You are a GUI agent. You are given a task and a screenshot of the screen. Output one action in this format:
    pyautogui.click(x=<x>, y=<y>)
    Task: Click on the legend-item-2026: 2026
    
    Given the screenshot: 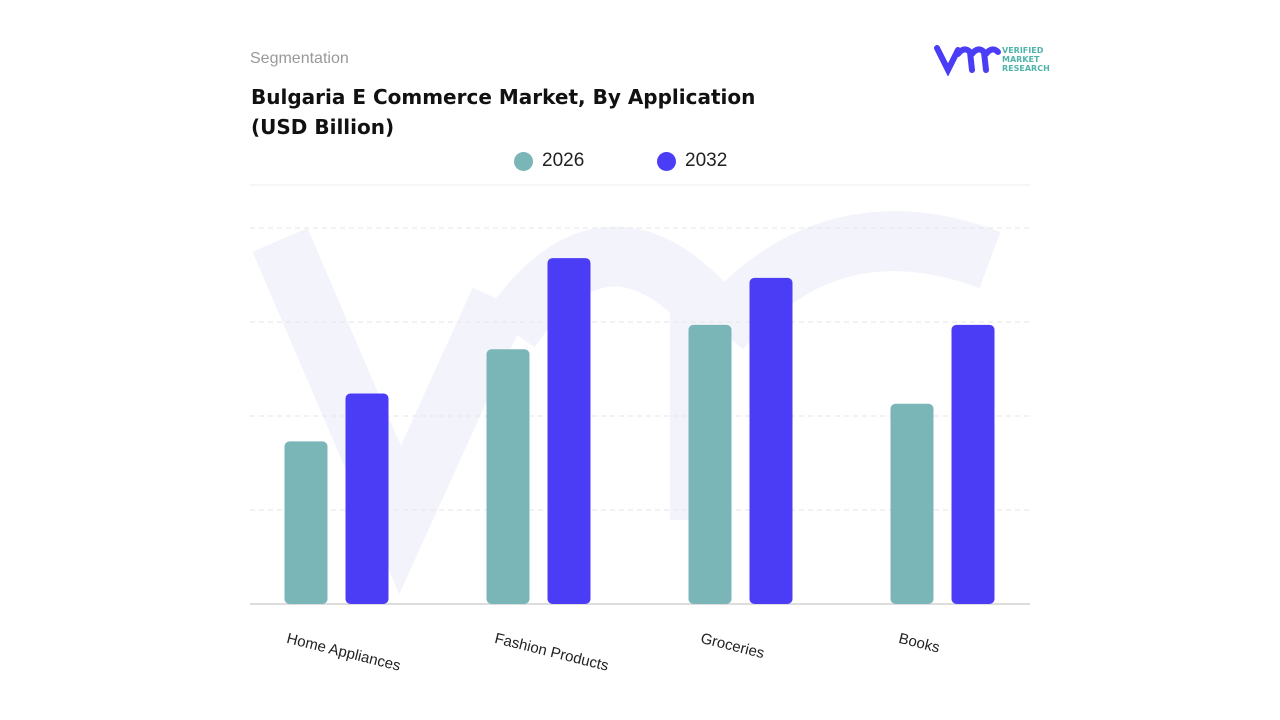 What is the action you would take?
    pyautogui.click(x=549, y=161)
    